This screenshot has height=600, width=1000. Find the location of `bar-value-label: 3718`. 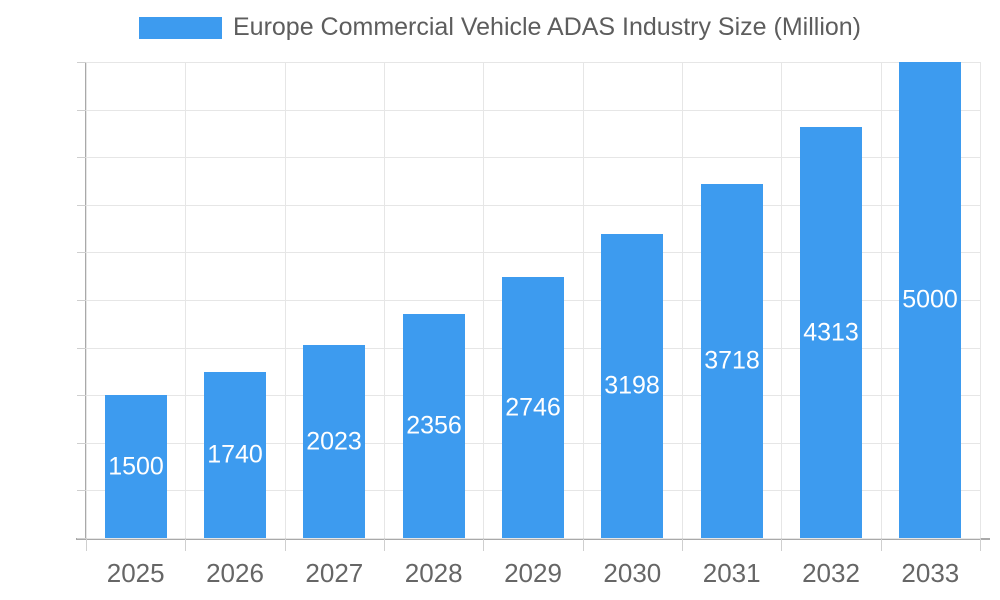

bar-value-label: 3718 is located at coordinates (732, 360).